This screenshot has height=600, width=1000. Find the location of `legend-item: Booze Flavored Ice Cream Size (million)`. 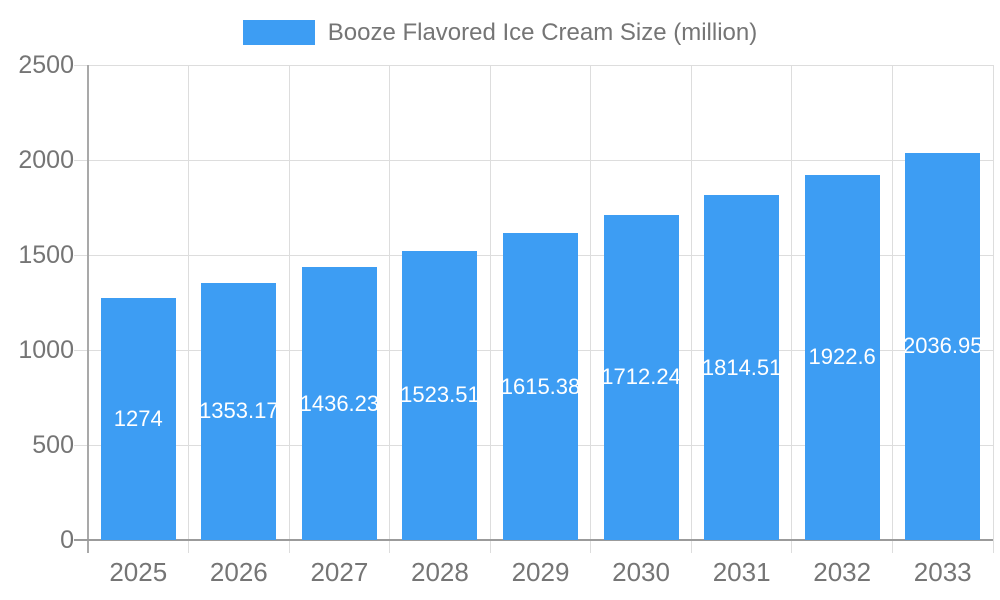

legend-item: Booze Flavored Ice Cream Size (million) is located at coordinates (500, 32).